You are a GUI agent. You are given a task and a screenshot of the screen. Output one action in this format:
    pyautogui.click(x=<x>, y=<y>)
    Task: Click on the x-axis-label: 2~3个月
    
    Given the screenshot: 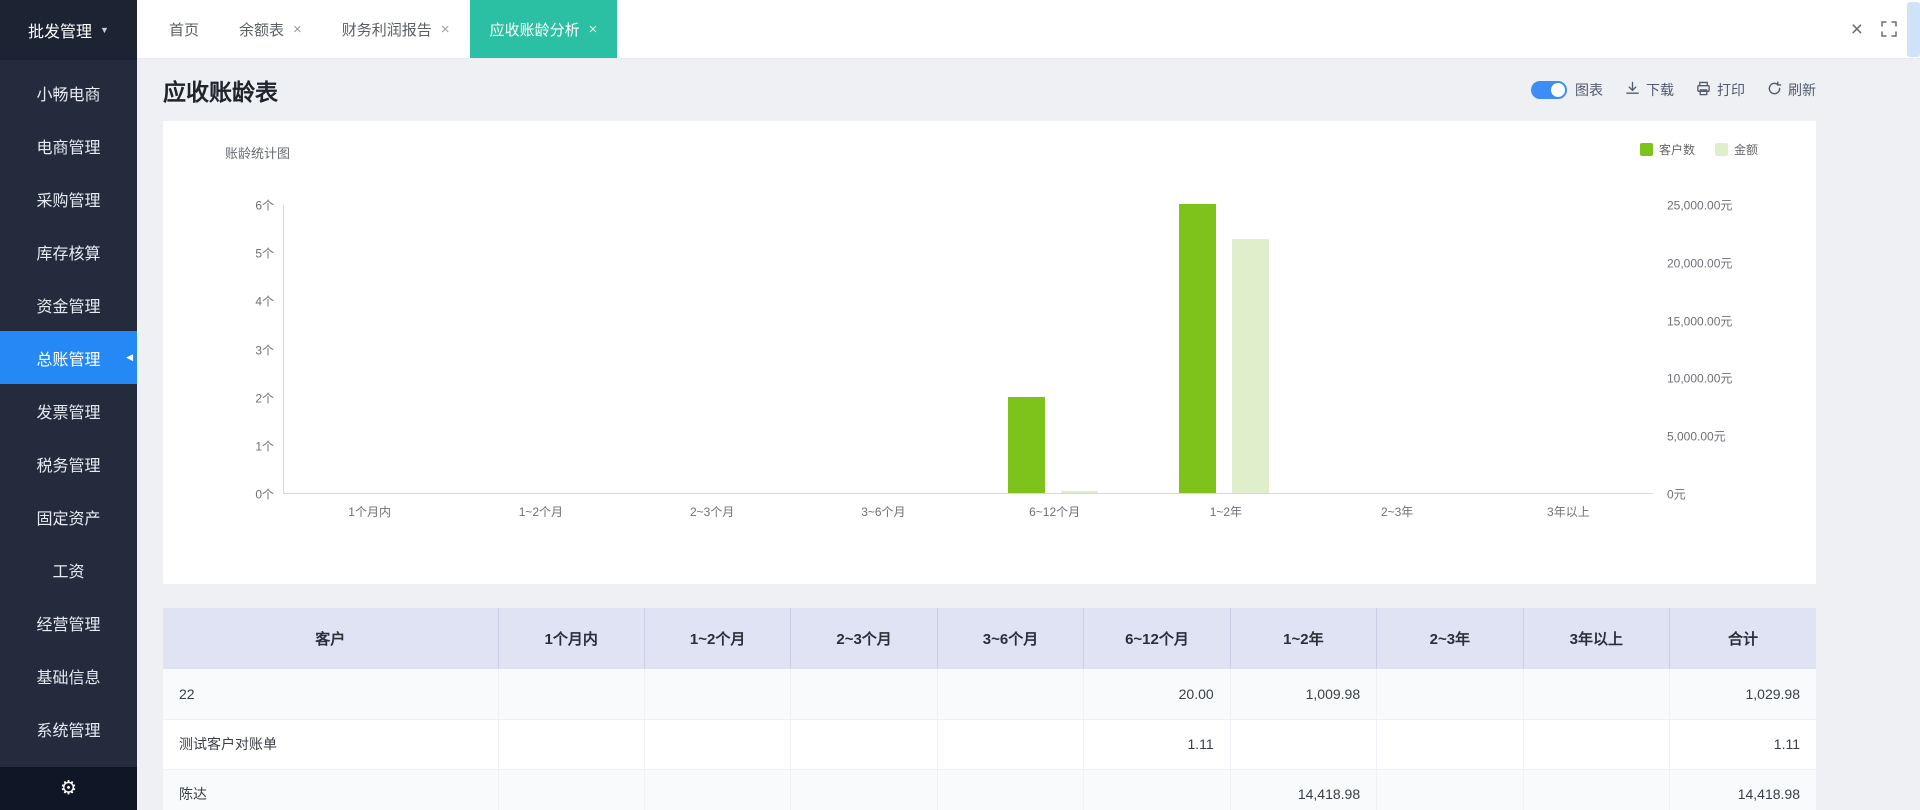 What is the action you would take?
    pyautogui.click(x=712, y=512)
    